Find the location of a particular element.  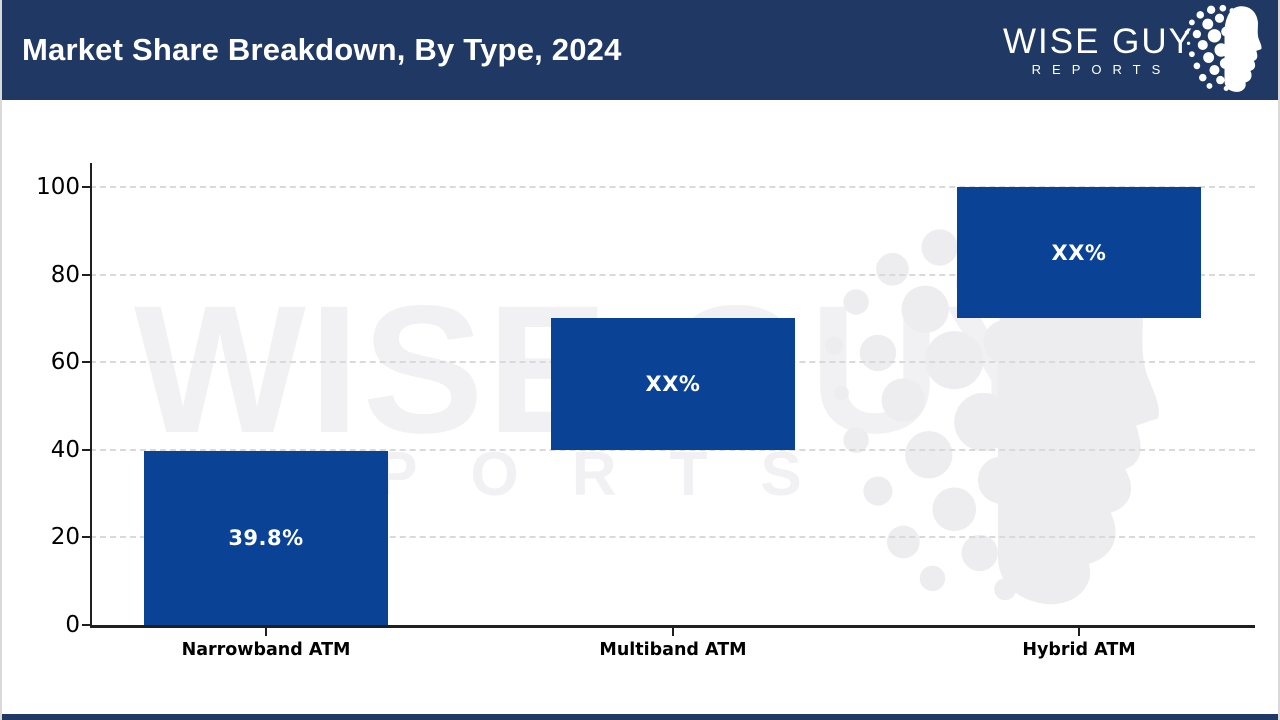

logo-wiseguy-label: WISE GUY is located at coordinates (1098, 41).